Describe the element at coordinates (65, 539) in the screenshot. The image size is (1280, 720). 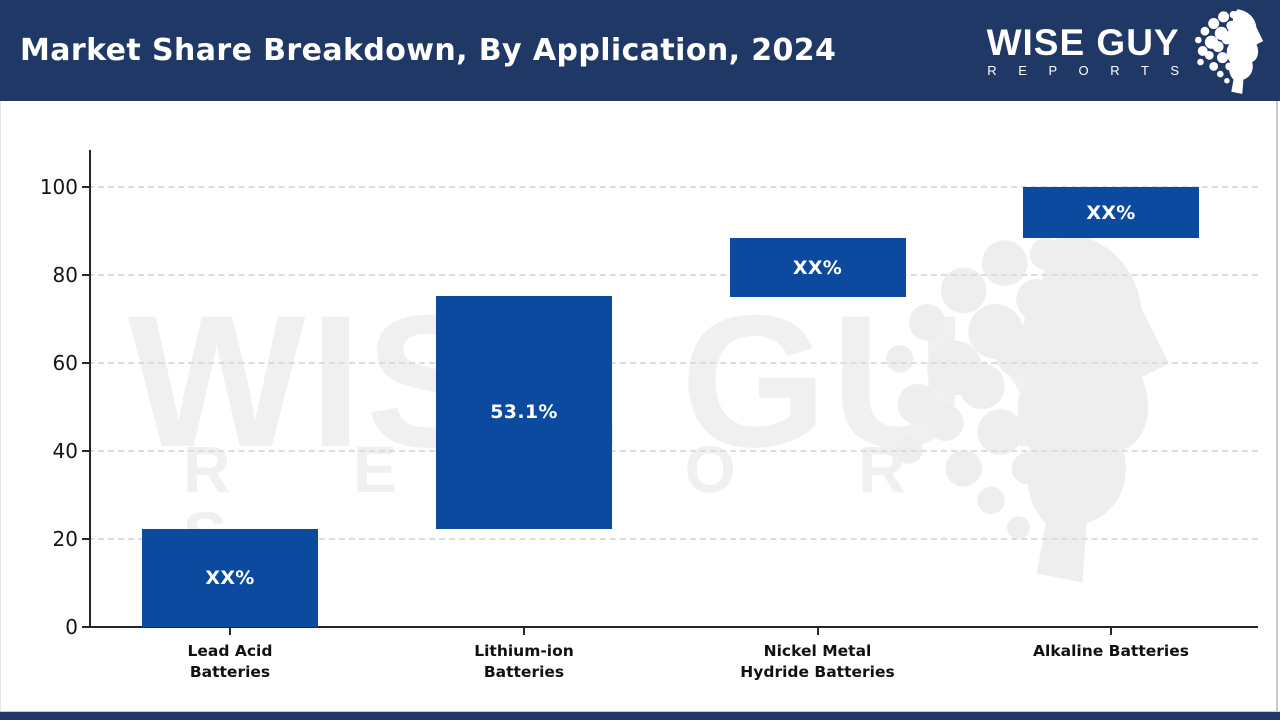
I see `y-axis-label-20: 20` at that location.